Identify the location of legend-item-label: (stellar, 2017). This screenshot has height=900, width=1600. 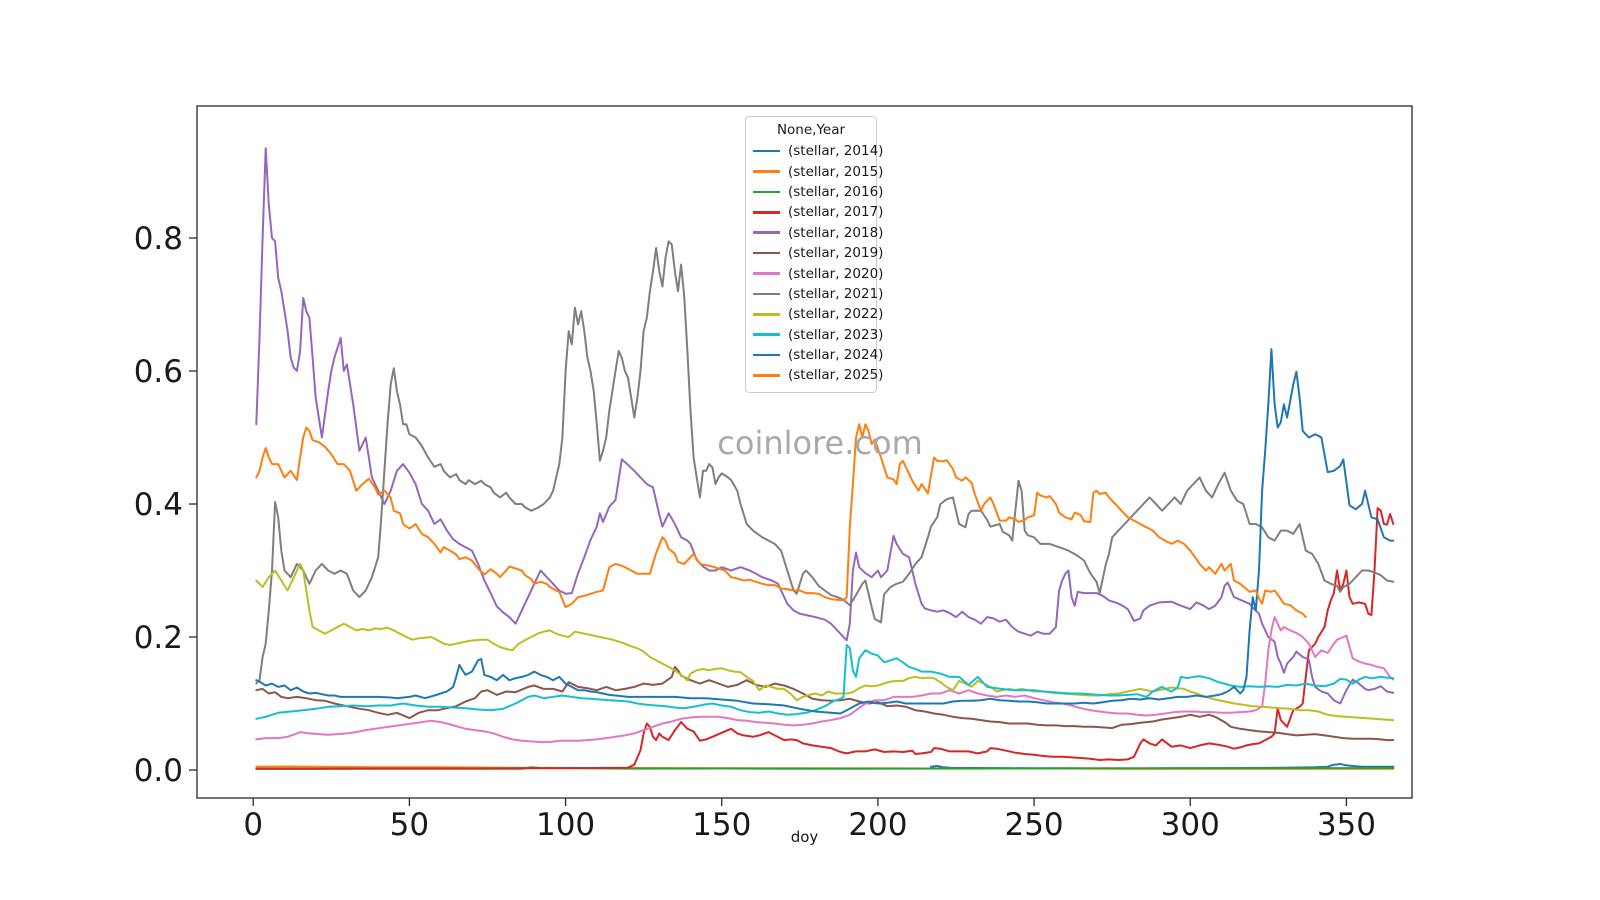
(836, 212).